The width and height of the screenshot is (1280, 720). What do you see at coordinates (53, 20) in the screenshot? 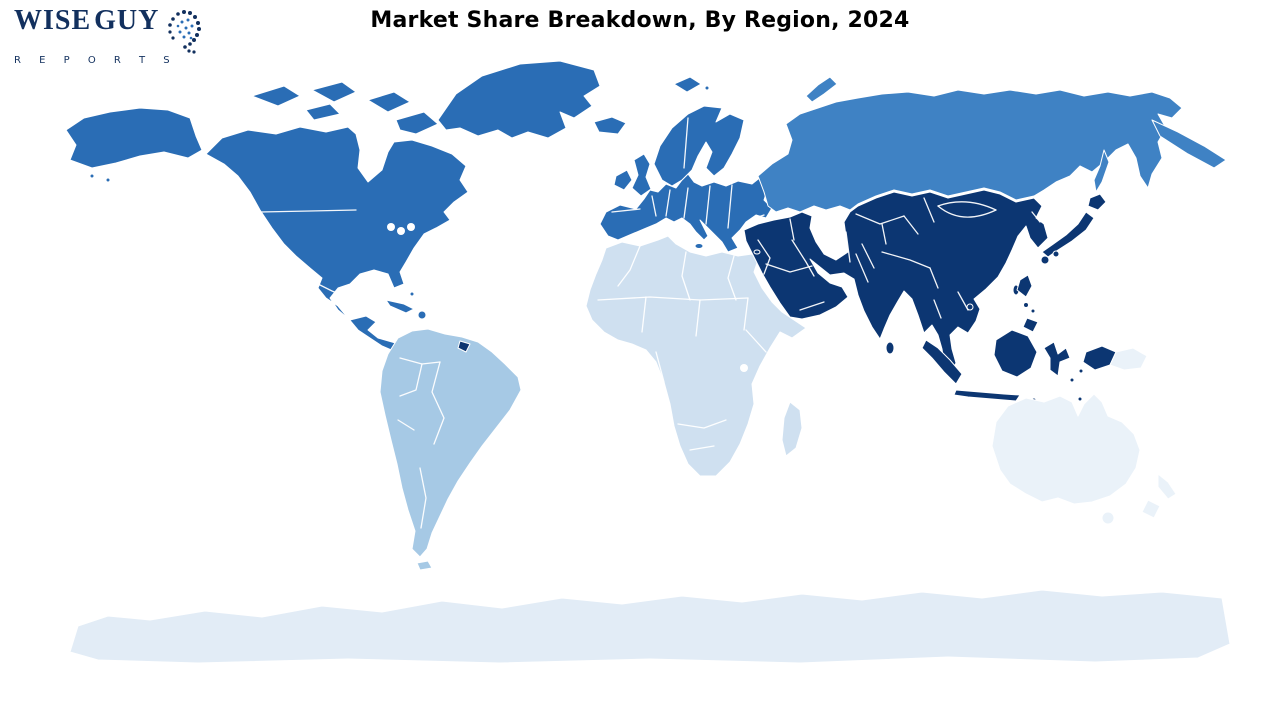
I see `logo-word-wise: WISE` at bounding box center [53, 20].